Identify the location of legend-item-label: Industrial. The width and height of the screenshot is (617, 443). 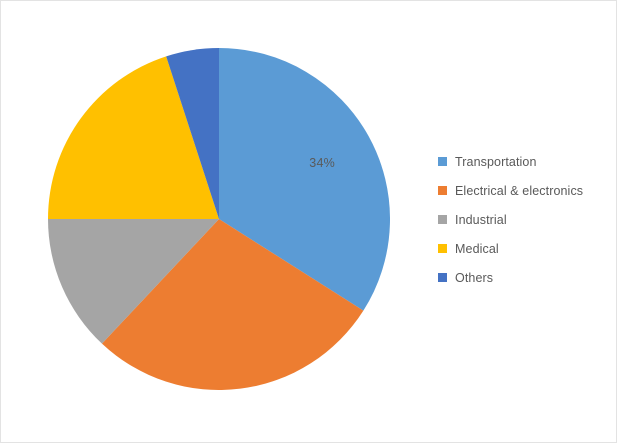
(481, 219).